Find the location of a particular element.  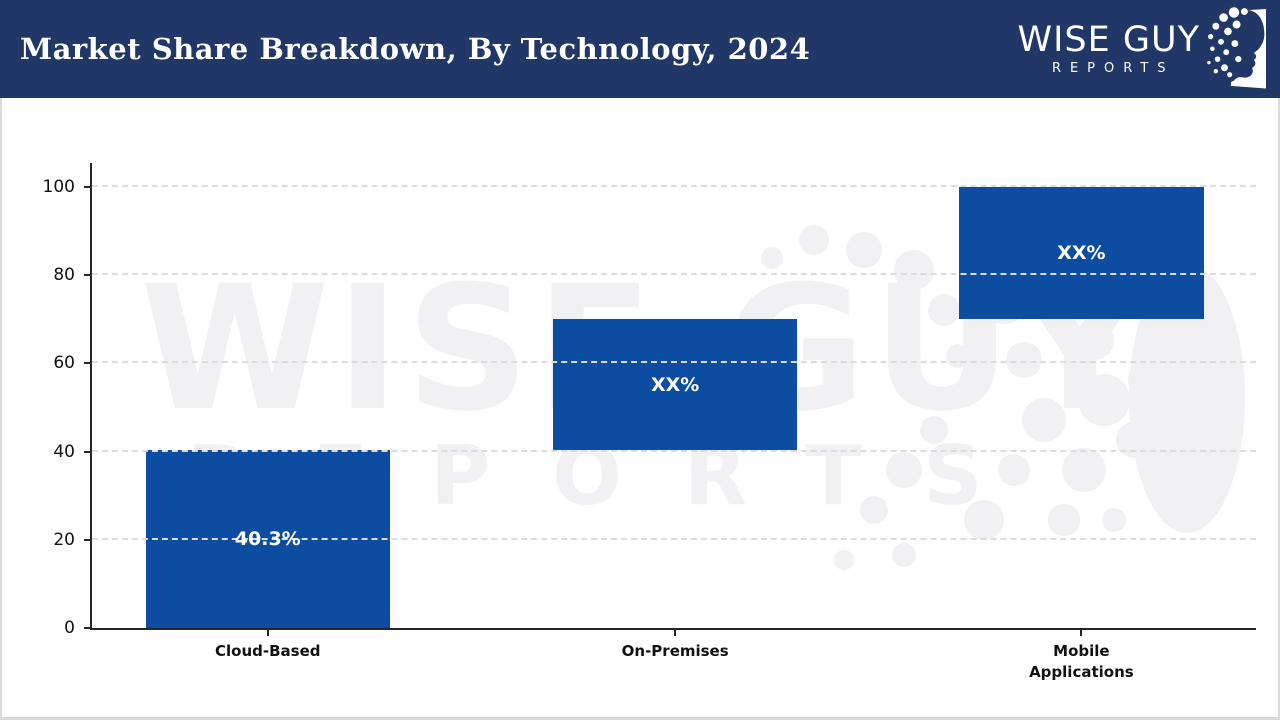

logo-subtitle: REPORTS is located at coordinates (1113, 68).